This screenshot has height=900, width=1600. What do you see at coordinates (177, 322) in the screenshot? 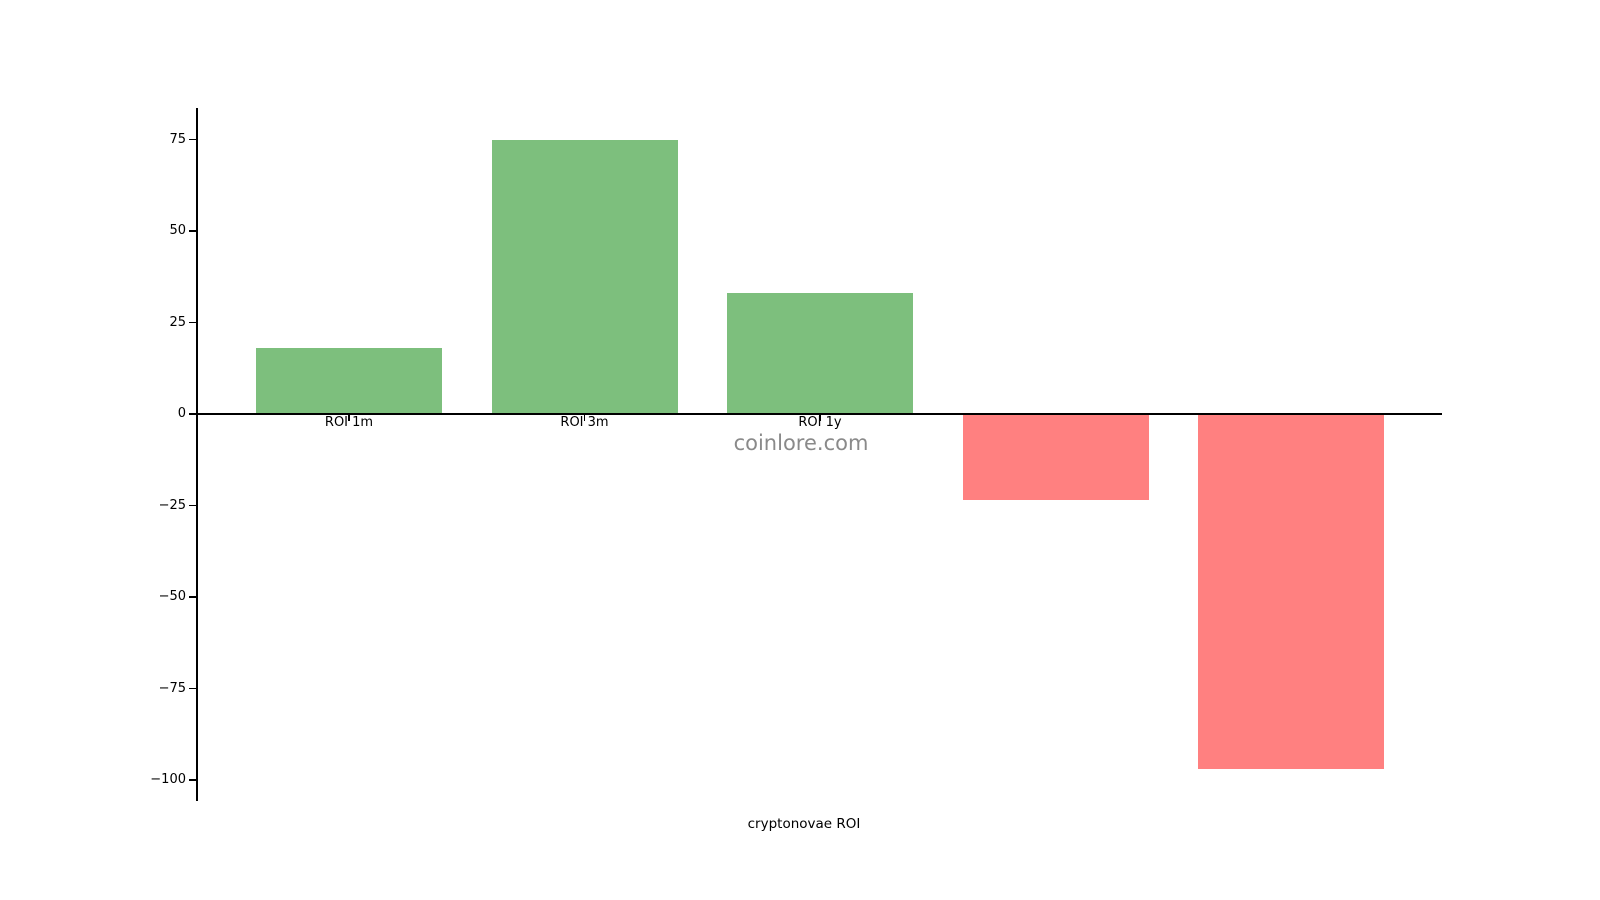
I see `y-tick-label: 25` at bounding box center [177, 322].